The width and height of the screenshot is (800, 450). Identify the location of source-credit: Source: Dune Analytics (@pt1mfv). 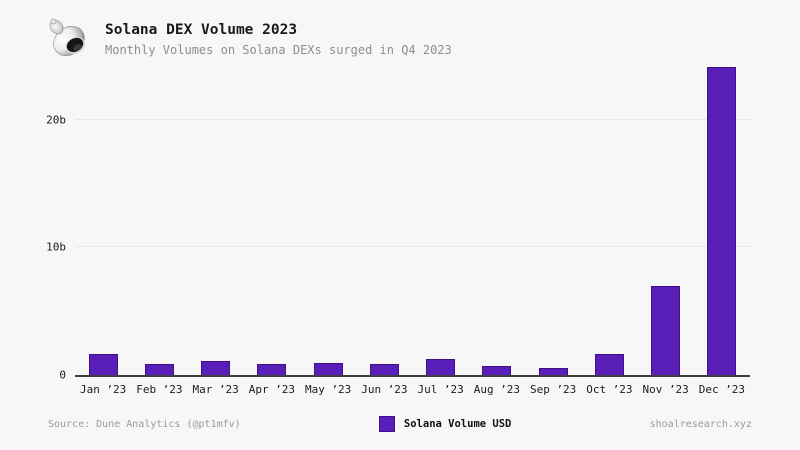
(144, 424).